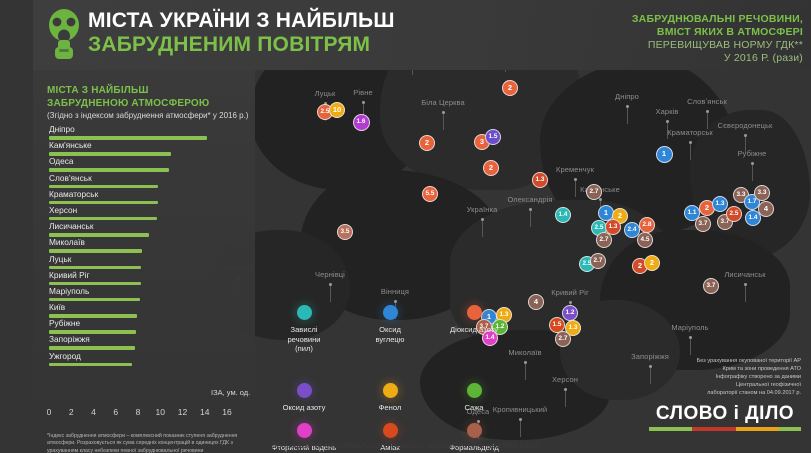  Describe the element at coordinates (390, 438) in the screenshot. I see `legend-item: Аміак` at that location.